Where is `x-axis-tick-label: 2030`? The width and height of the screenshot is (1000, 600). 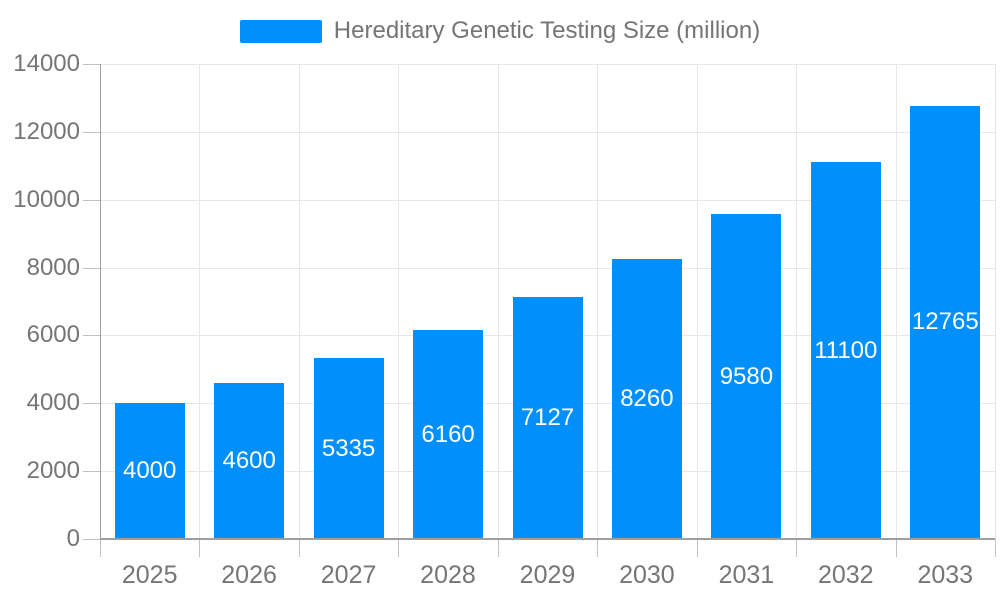 x-axis-tick-label: 2030 is located at coordinates (647, 575).